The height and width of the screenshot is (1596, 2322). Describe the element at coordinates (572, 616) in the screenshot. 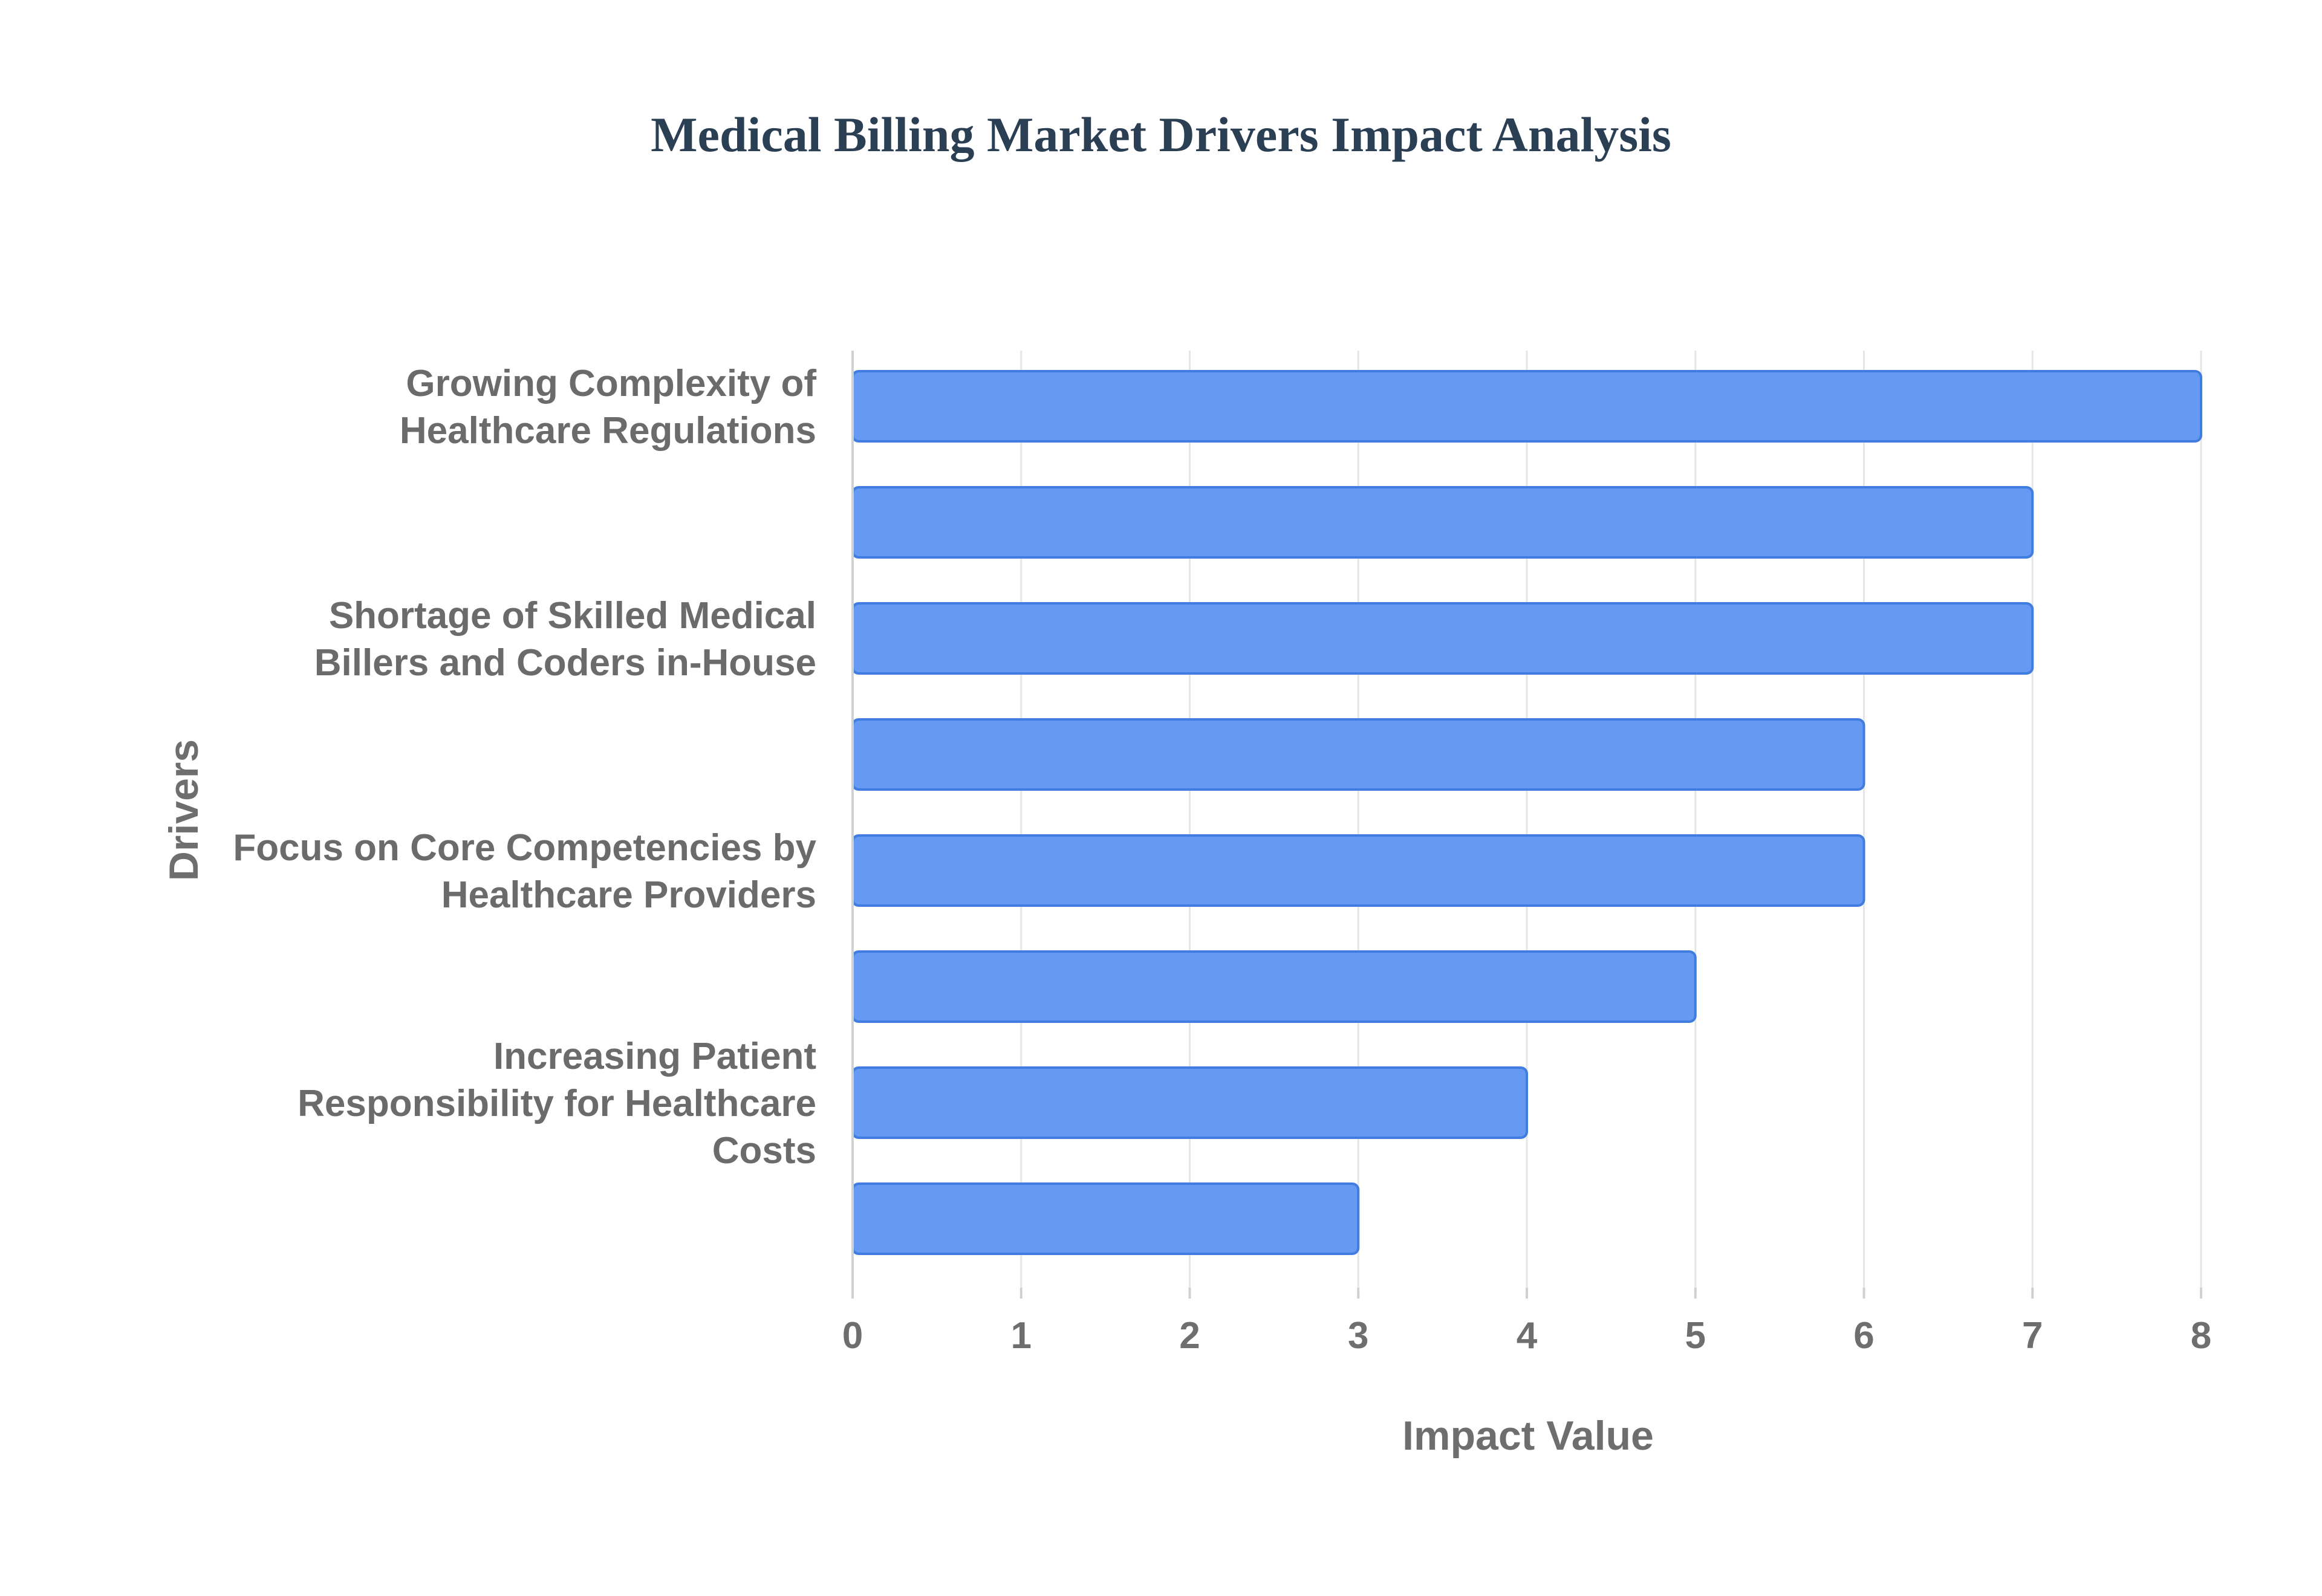

I see `y-category-label-line: Shortage of Skilled Medical` at that location.